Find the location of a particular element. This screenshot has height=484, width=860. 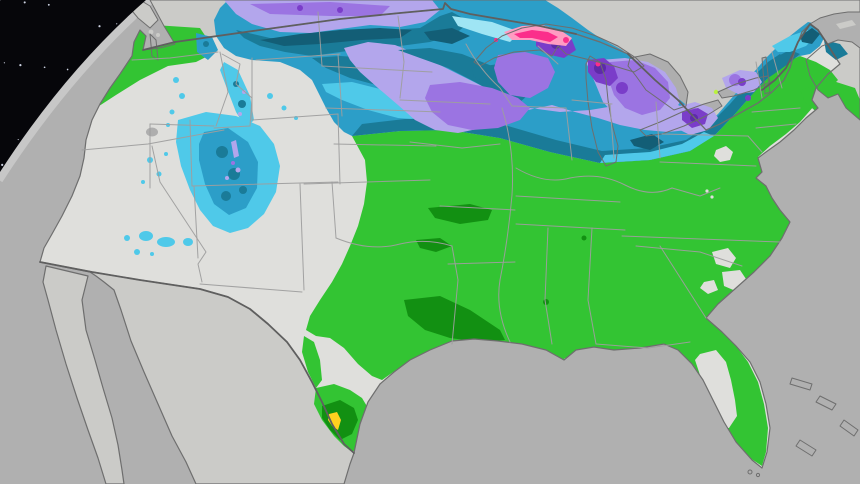

state-border-nc-sc is located at coordinates (689, 256).